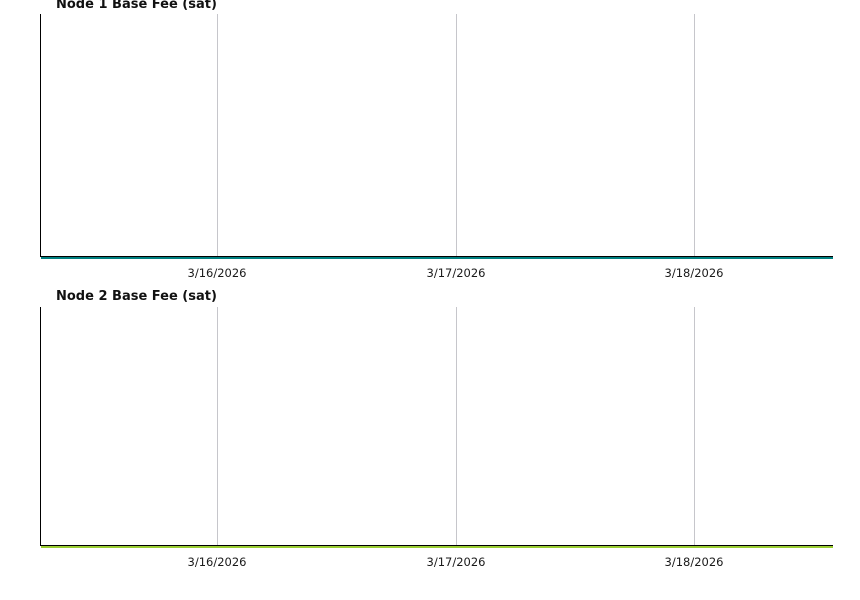  What do you see at coordinates (217, 562) in the screenshot?
I see `xtick-label-node2-1: 3/16/2026` at bounding box center [217, 562].